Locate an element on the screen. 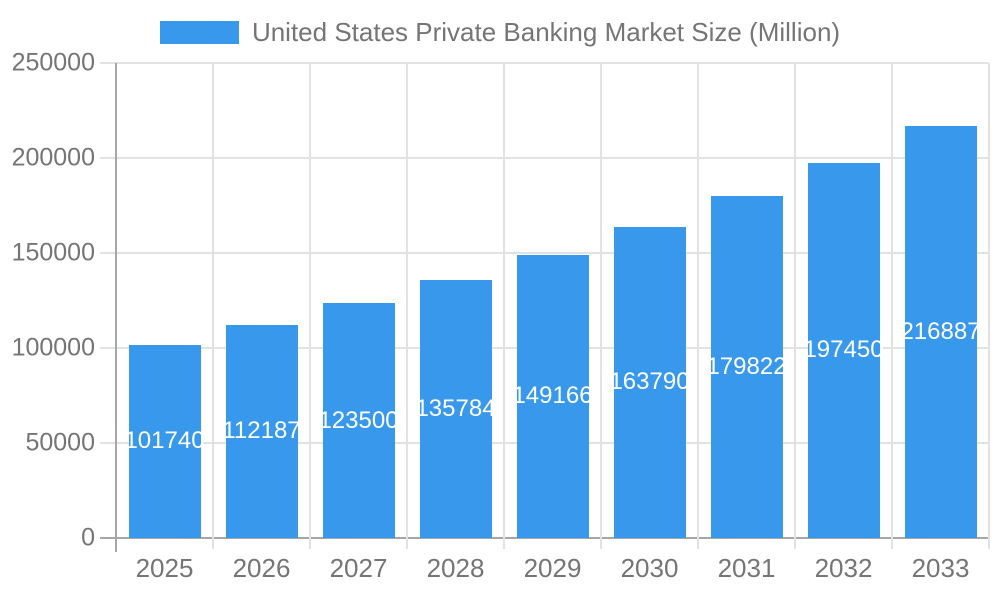 This screenshot has width=1000, height=600. bar-value-label-2033: 216887 is located at coordinates (940, 331).